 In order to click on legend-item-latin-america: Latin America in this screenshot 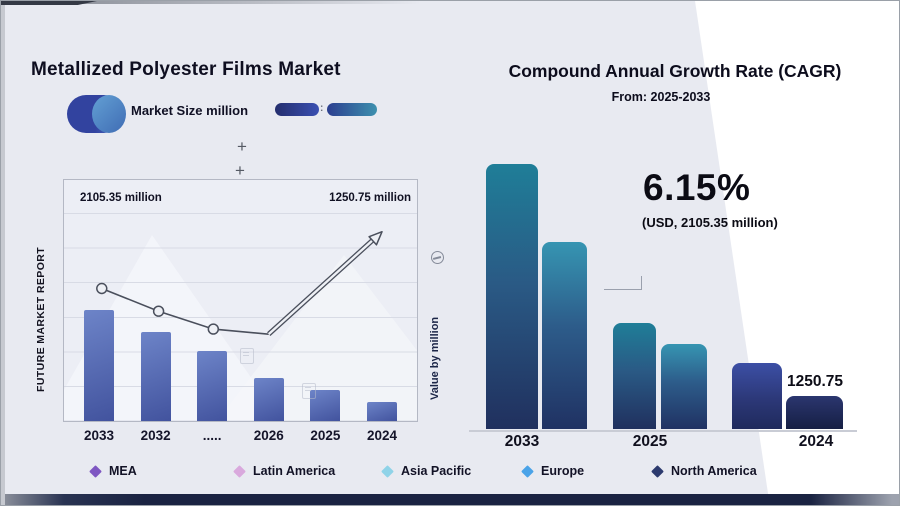, I will do `click(284, 471)`.